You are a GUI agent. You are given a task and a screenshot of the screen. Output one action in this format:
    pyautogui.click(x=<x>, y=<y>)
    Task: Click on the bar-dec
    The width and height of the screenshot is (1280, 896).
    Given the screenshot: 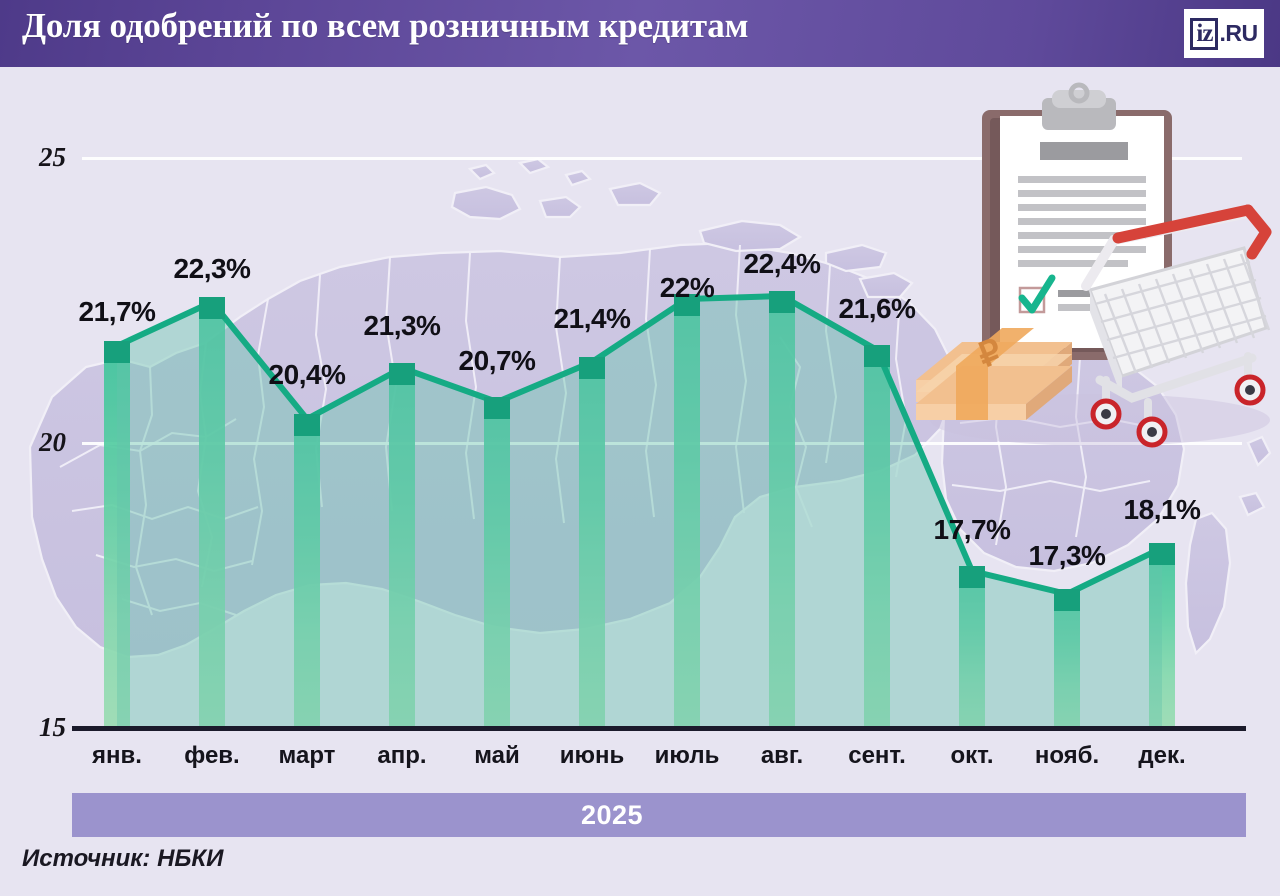 What is the action you would take?
    pyautogui.click(x=1162, y=635)
    